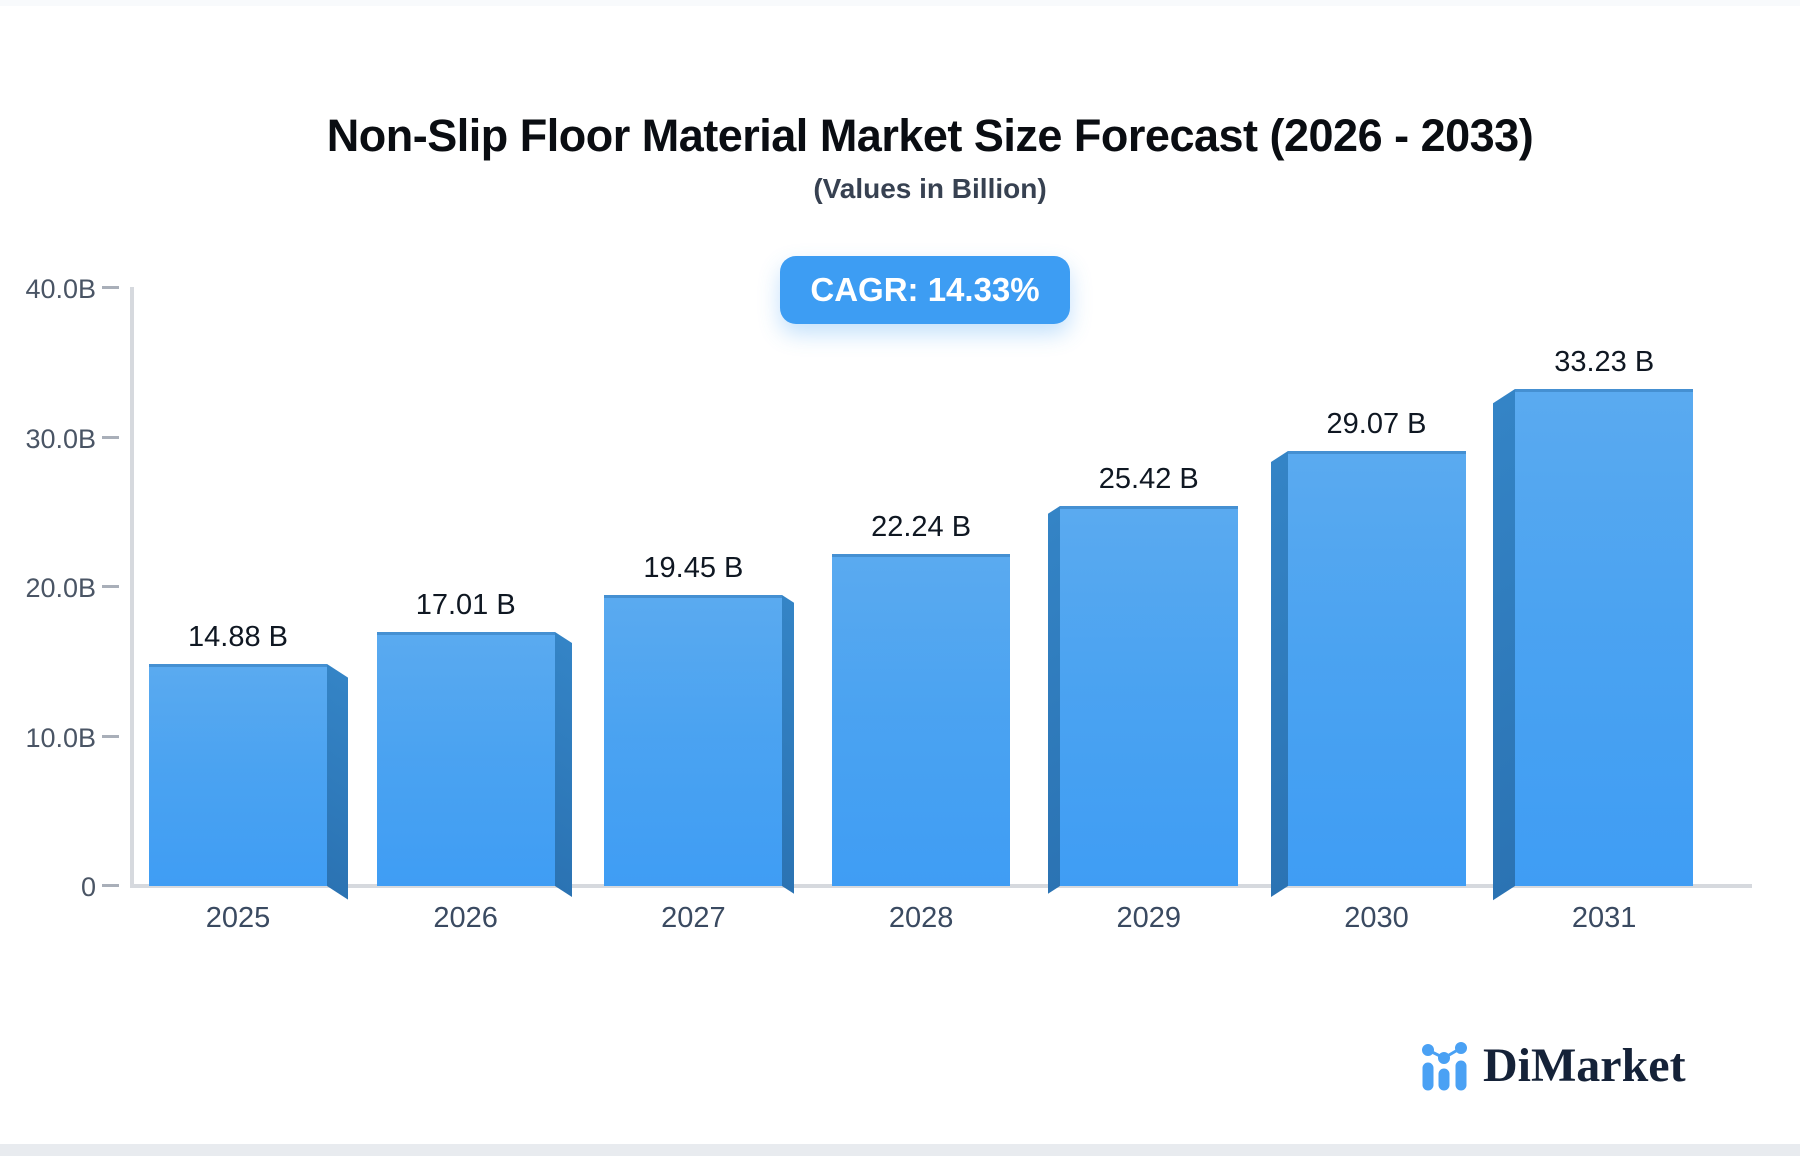 The height and width of the screenshot is (1156, 1800). I want to click on bar-2025, so click(248, 782).